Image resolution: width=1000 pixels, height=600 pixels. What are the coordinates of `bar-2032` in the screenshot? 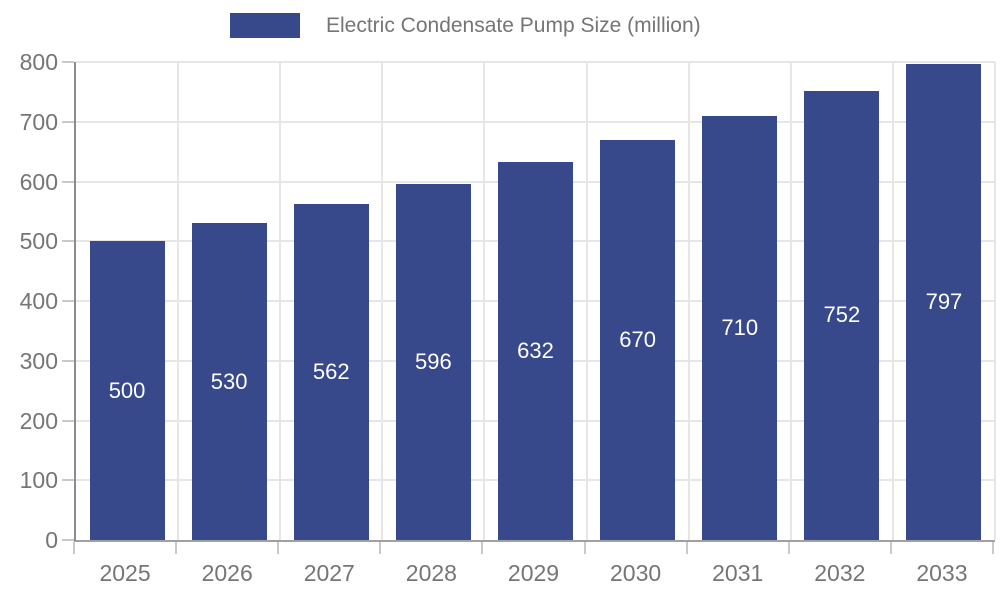 It's located at (842, 315).